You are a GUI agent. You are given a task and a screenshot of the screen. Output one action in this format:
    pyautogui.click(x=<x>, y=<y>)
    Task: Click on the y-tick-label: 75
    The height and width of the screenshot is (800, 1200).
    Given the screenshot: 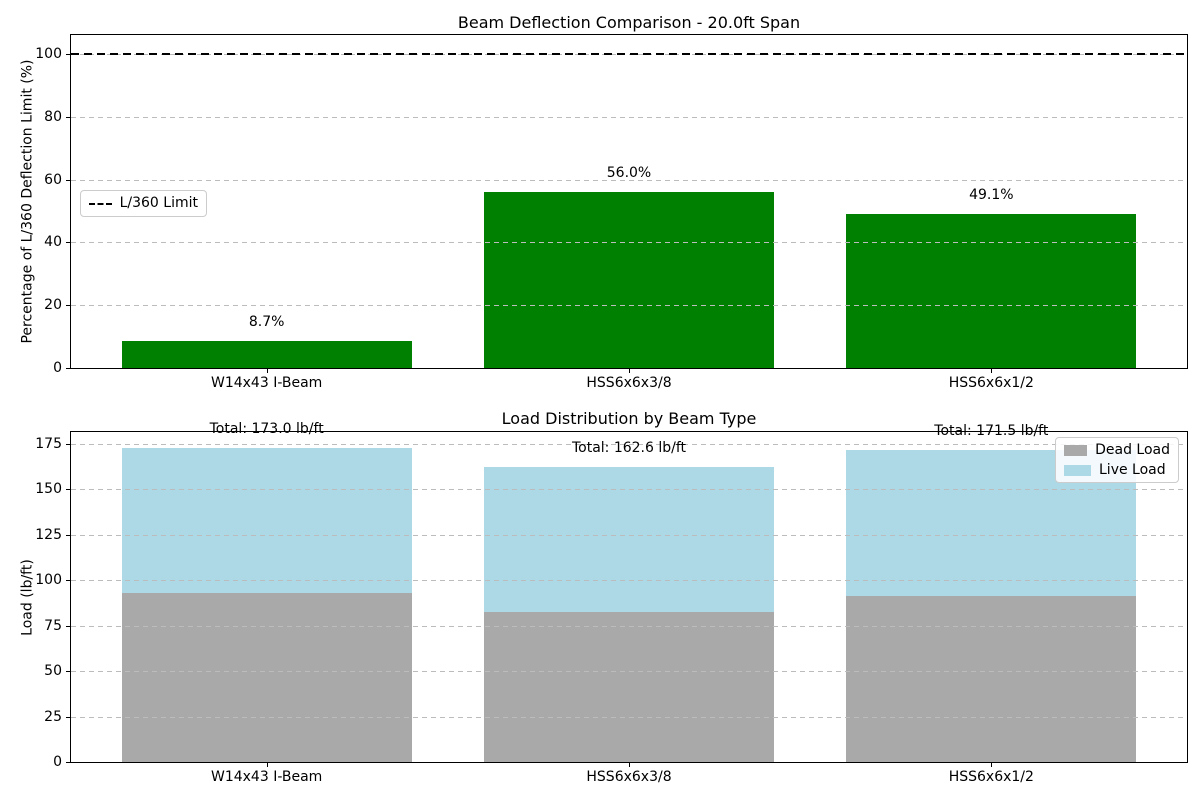 What is the action you would take?
    pyautogui.click(x=53, y=625)
    